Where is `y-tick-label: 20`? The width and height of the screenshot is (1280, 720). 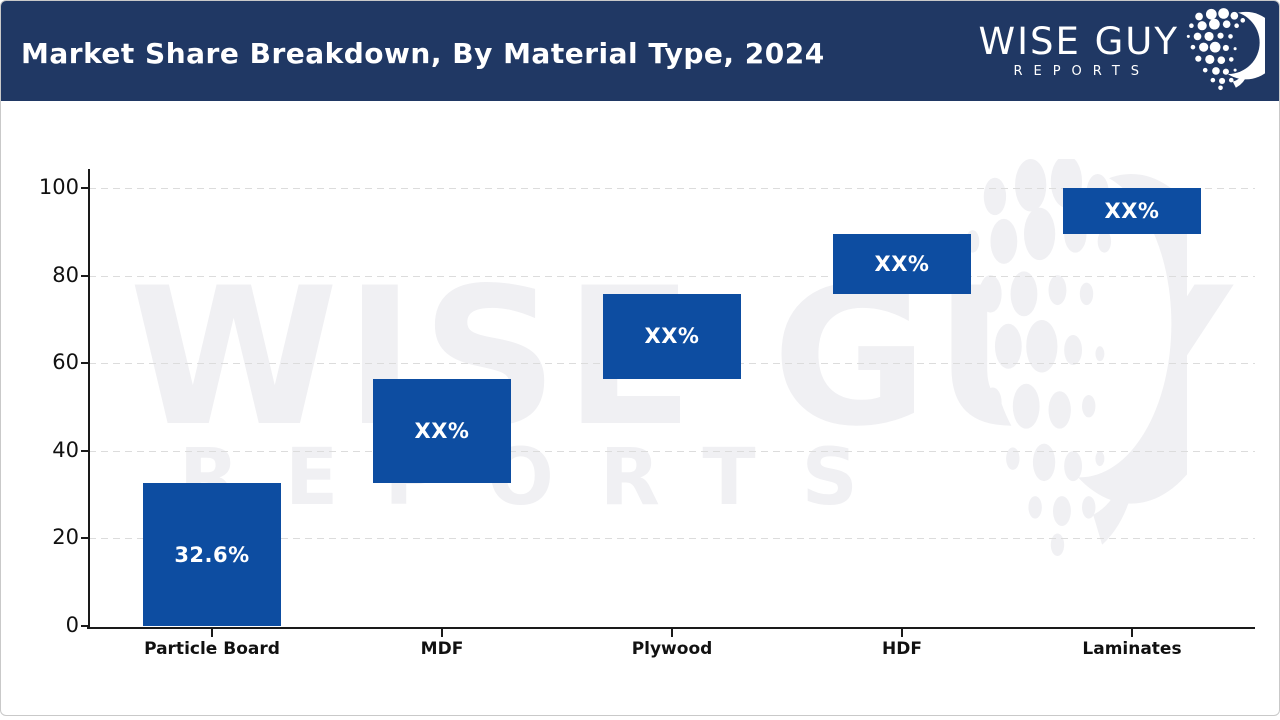 y-tick-label: 20 is located at coordinates (65, 537).